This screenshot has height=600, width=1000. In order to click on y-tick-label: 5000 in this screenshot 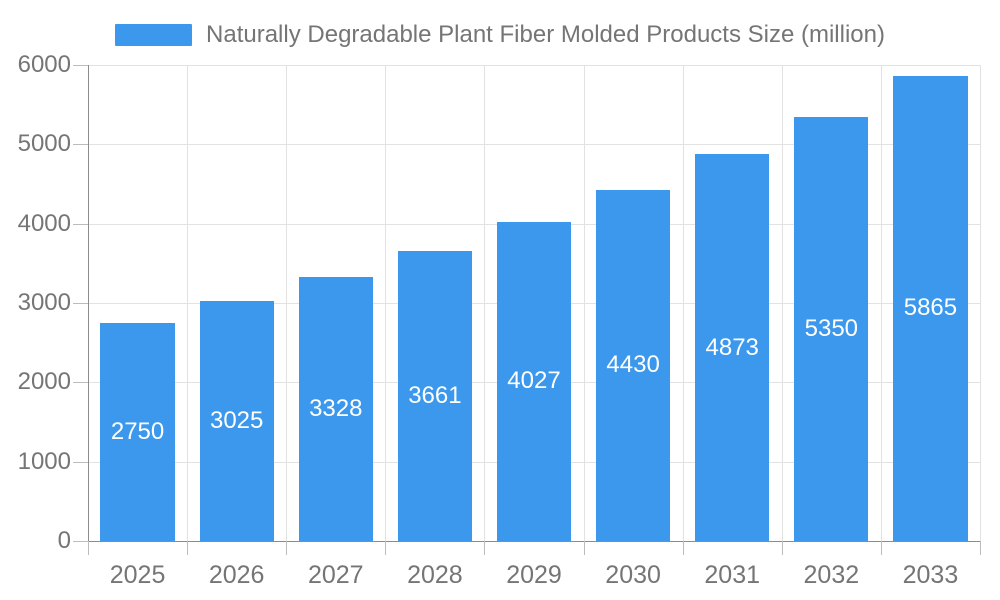, I will do `click(44, 144)`.